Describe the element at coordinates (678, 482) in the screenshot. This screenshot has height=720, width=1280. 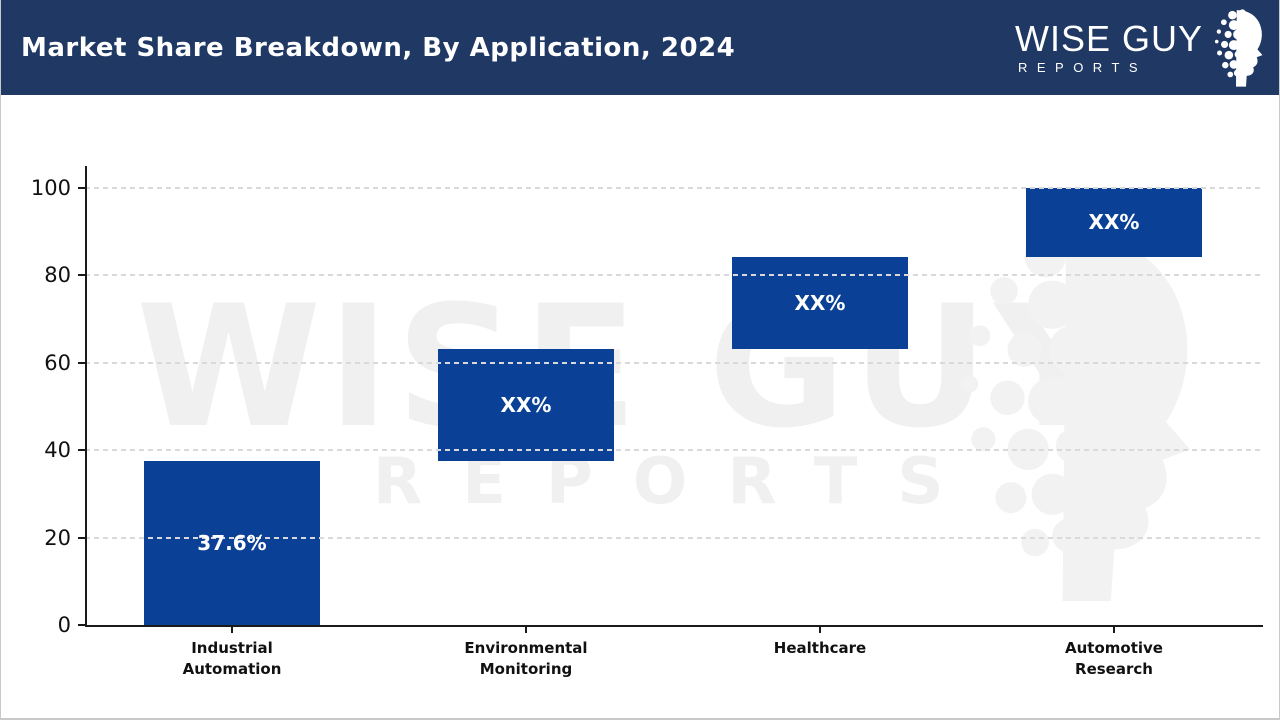
I see `watermark-text-line2: REPORTS` at that location.